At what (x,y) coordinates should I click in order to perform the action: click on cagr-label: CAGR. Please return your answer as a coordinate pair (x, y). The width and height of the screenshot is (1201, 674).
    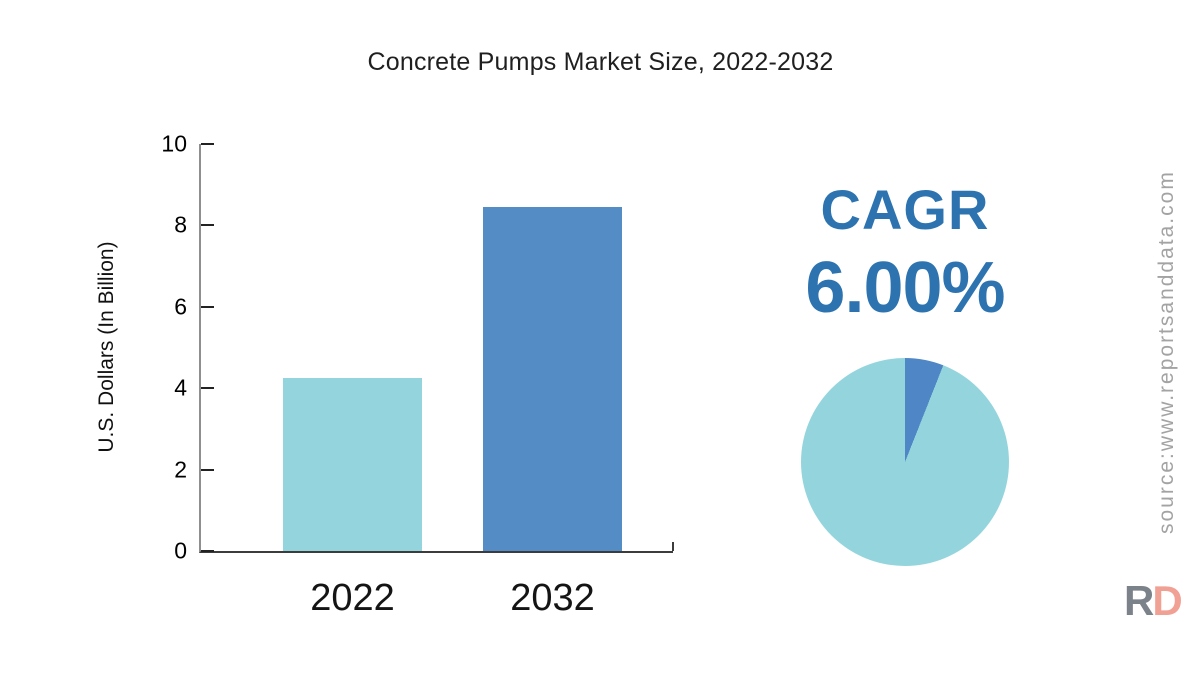
    Looking at the image, I should click on (905, 209).